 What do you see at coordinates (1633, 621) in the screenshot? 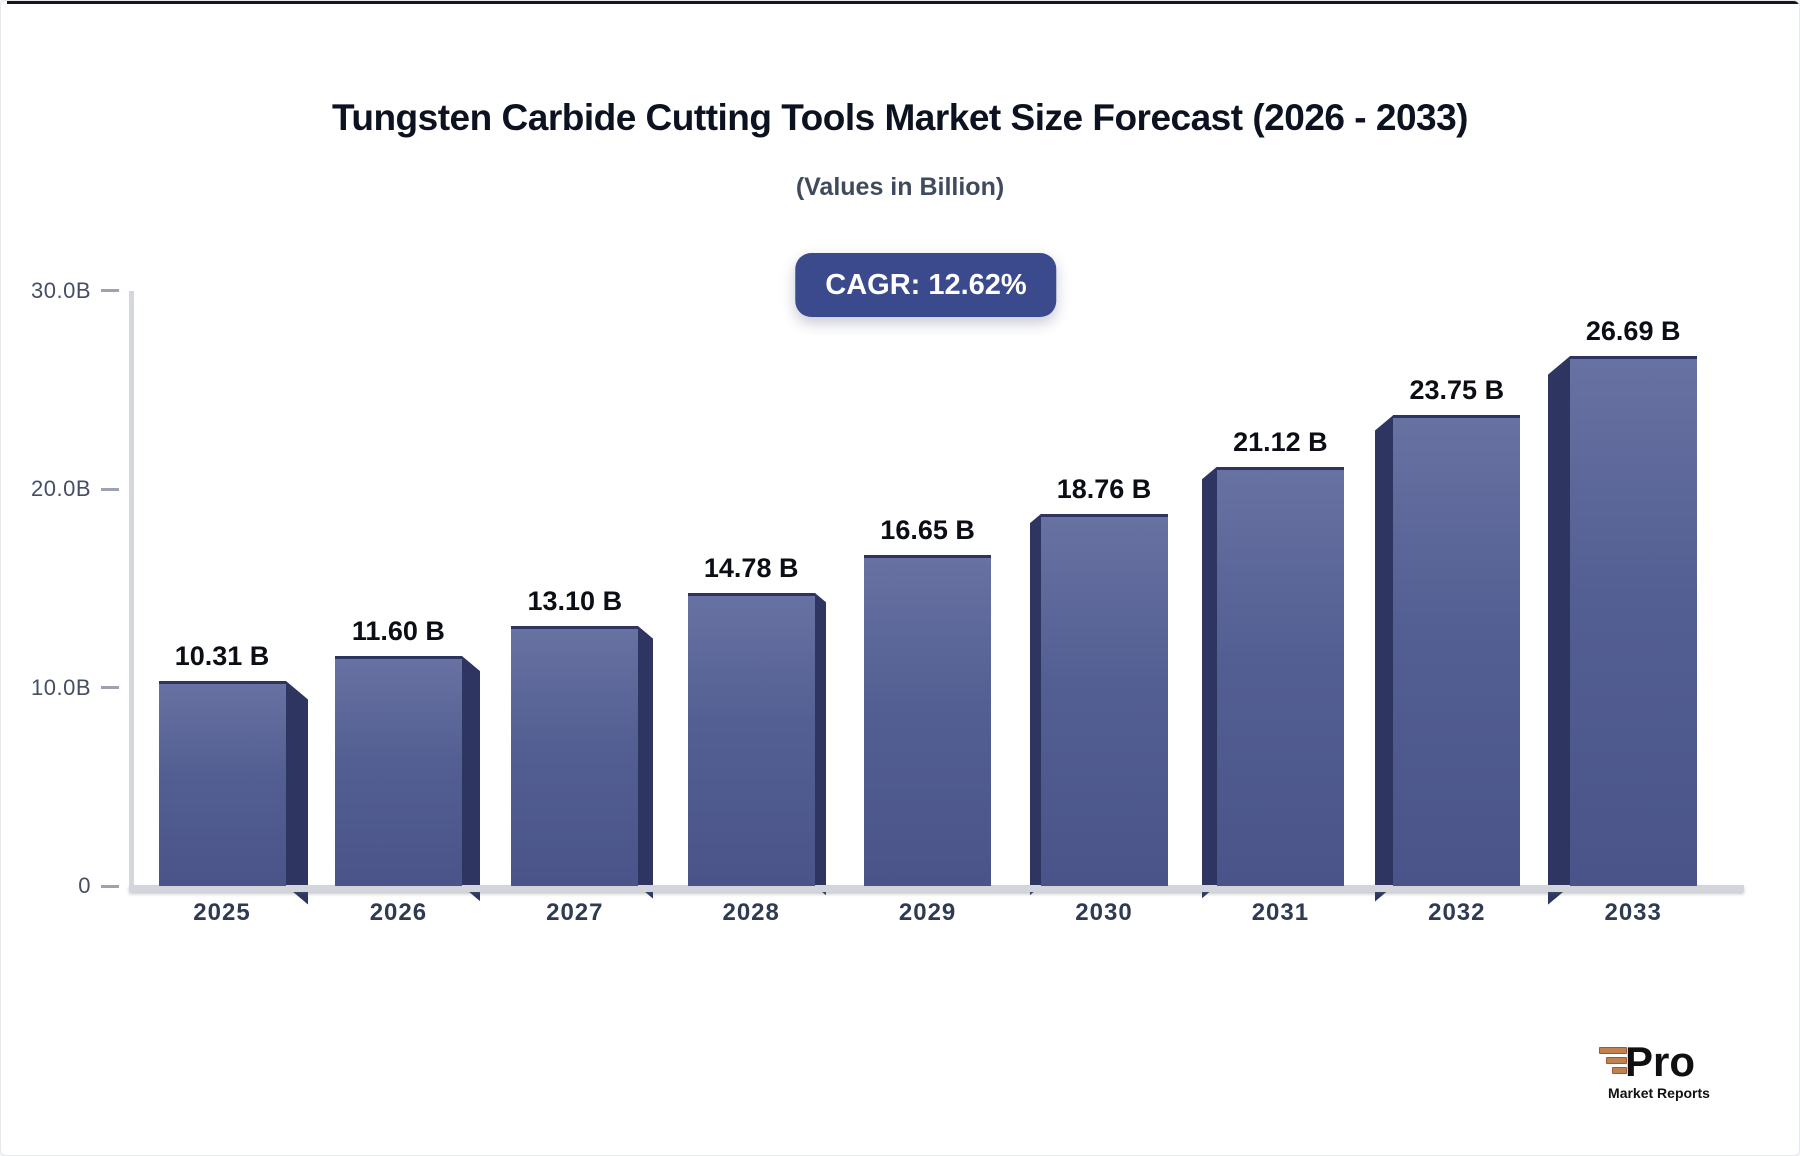
I see `bar-2033` at bounding box center [1633, 621].